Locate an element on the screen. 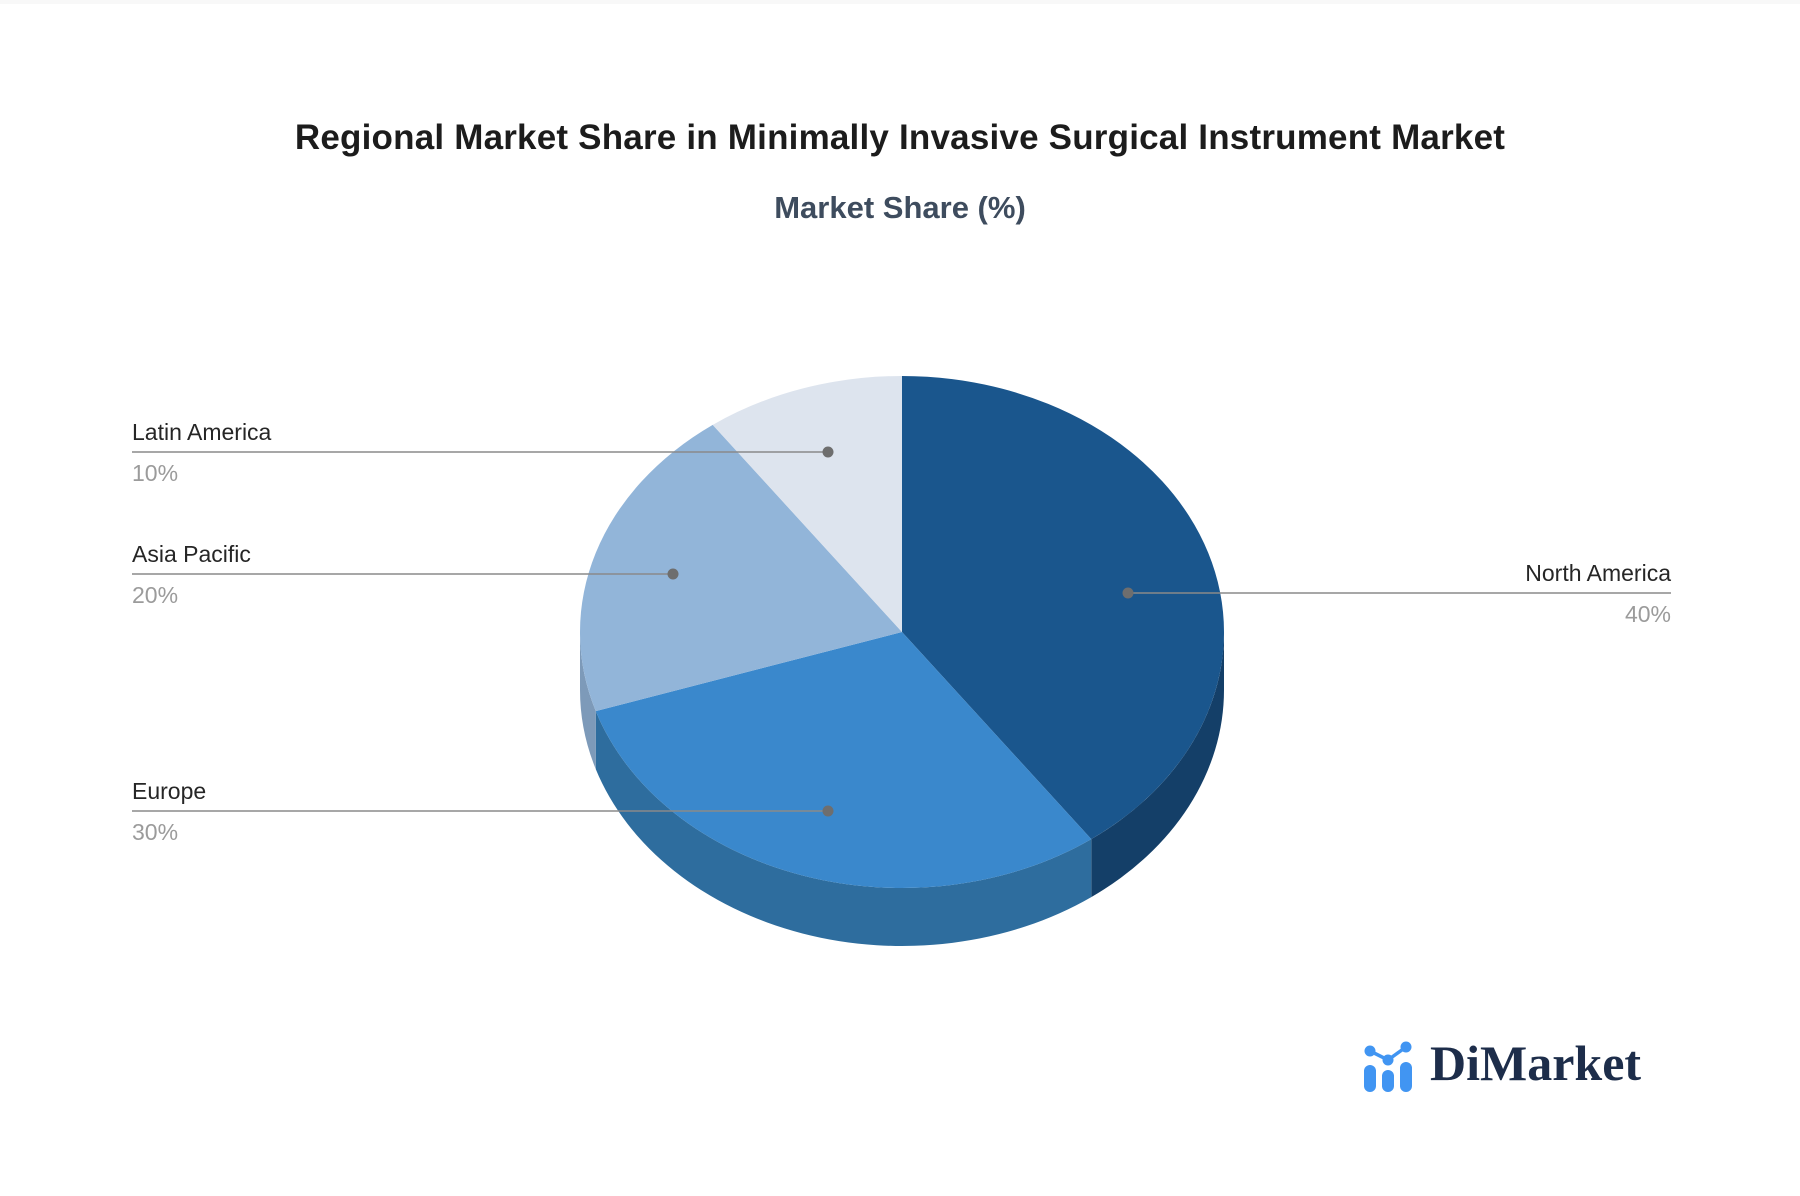  slice-value: 30% is located at coordinates (155, 832).